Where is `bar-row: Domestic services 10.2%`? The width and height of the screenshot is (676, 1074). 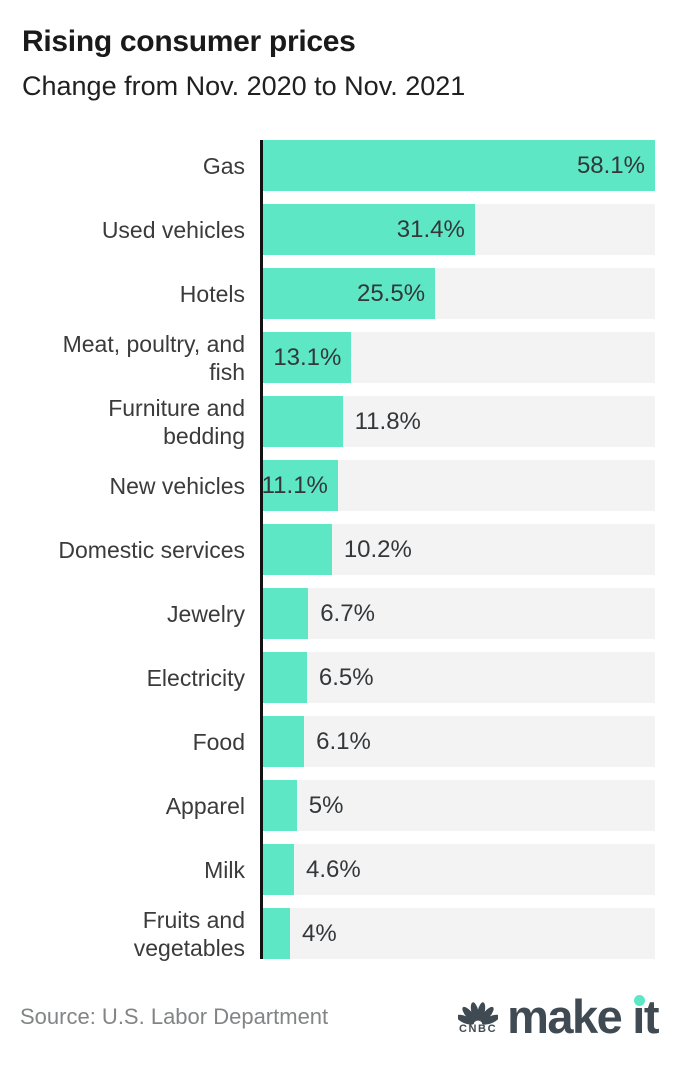
bar-row: Domestic services 10.2% is located at coordinates (327, 549).